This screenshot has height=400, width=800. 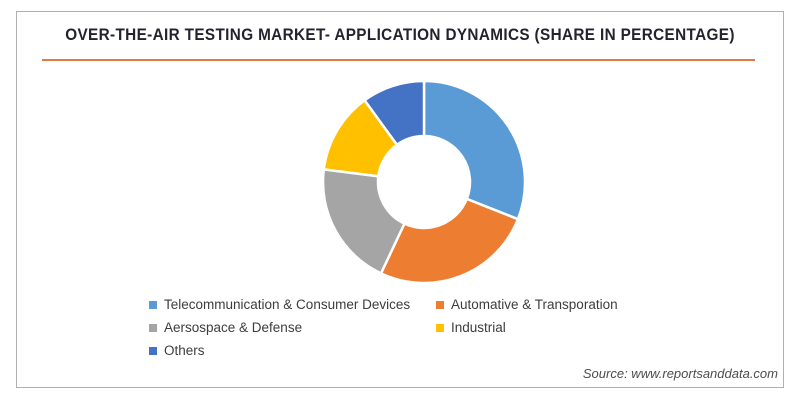 What do you see at coordinates (534, 304) in the screenshot?
I see `legend-label: Automative & Transporation` at bounding box center [534, 304].